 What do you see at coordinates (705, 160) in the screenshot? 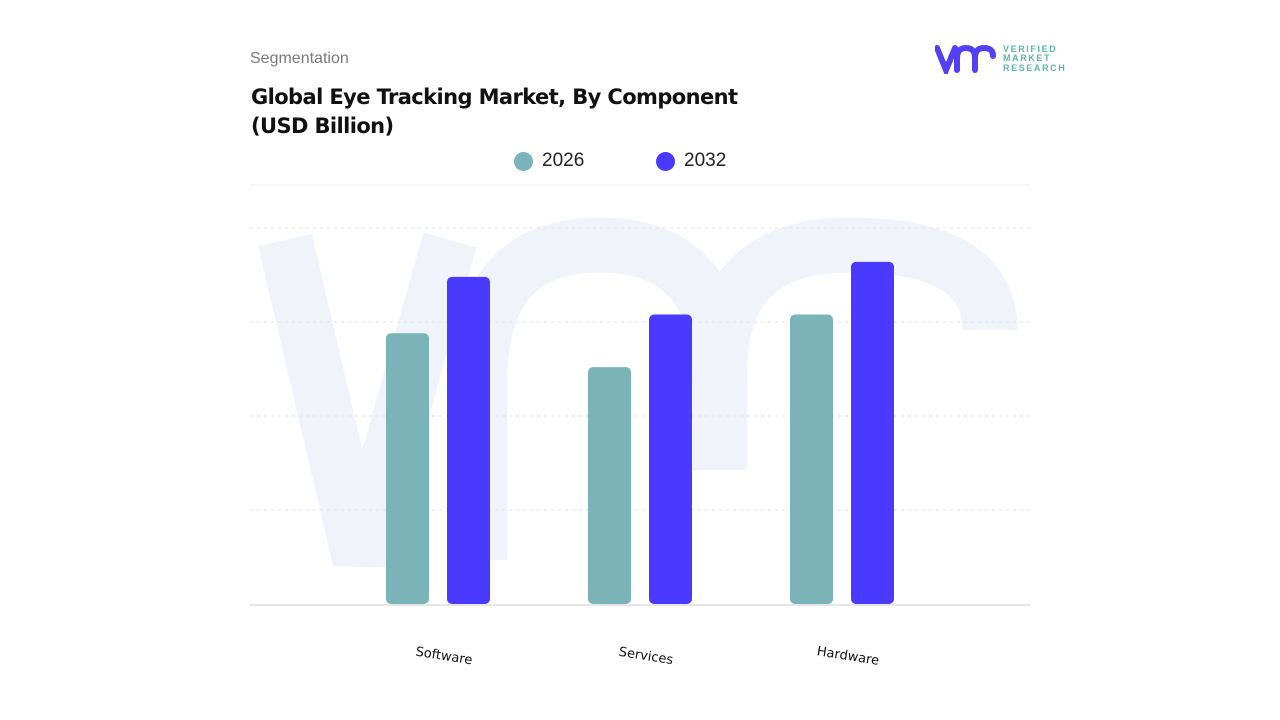
I see `legend-label-2032: 2032` at bounding box center [705, 160].